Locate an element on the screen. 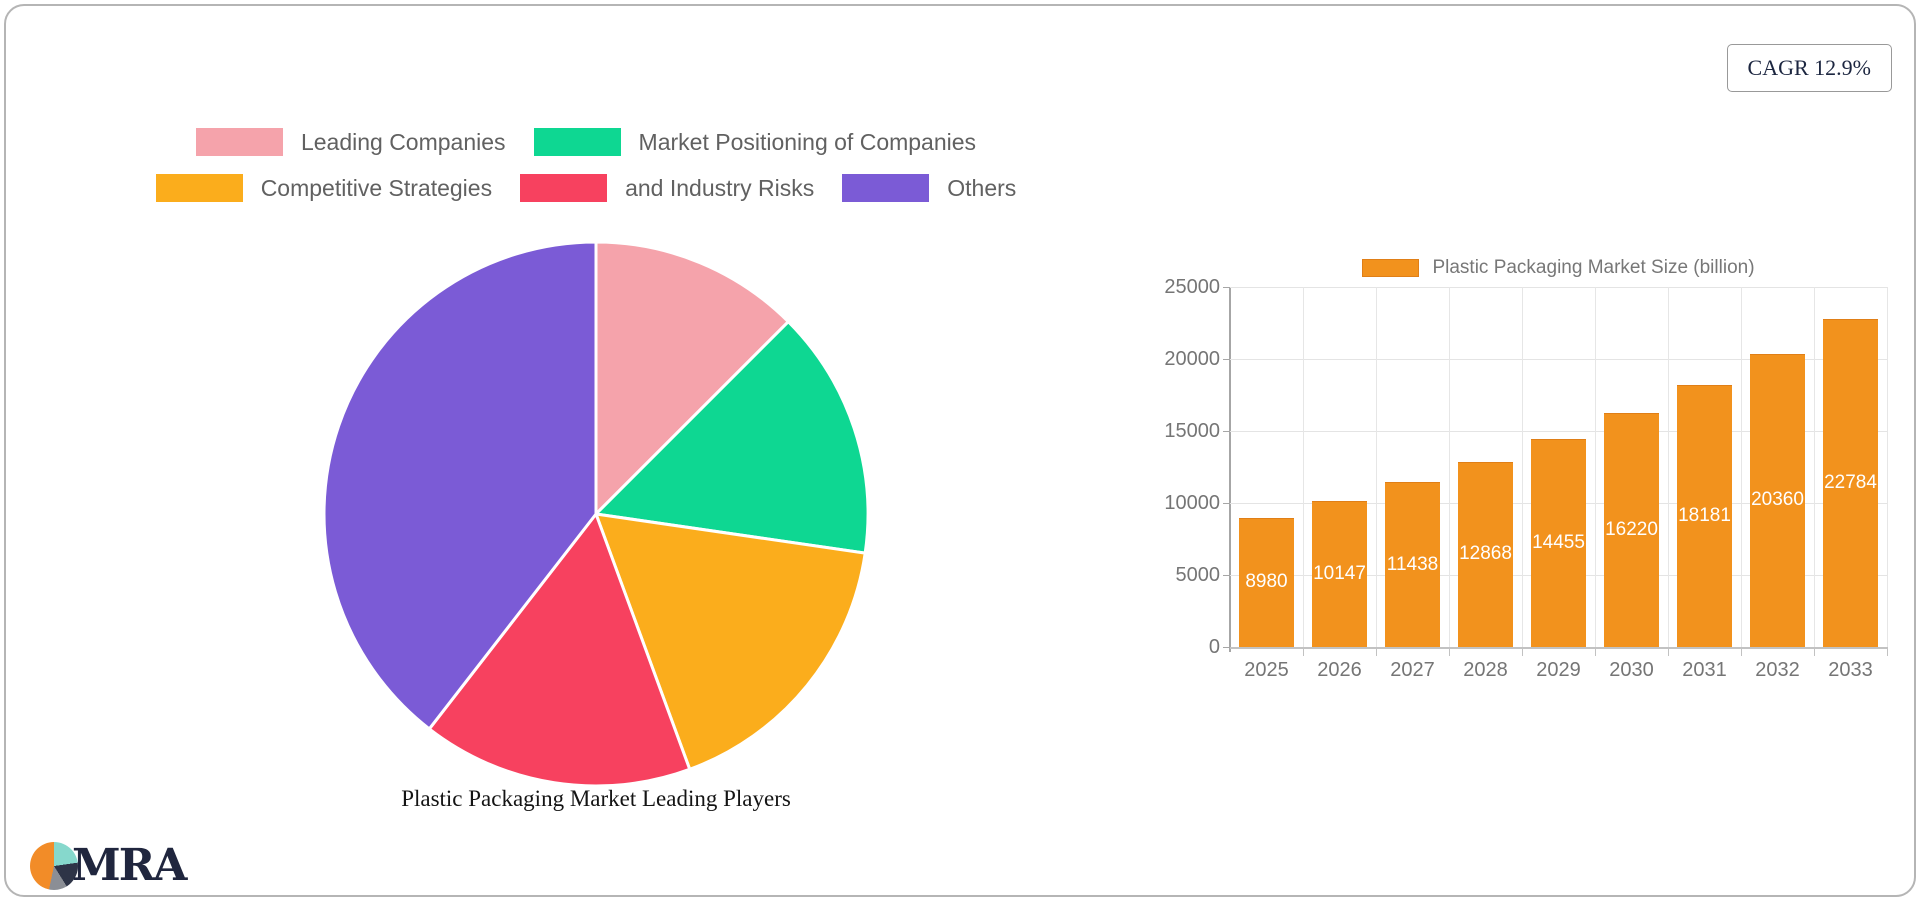 This screenshot has width=1920, height=901. x-axis-tick-label: 2027 is located at coordinates (1412, 670).